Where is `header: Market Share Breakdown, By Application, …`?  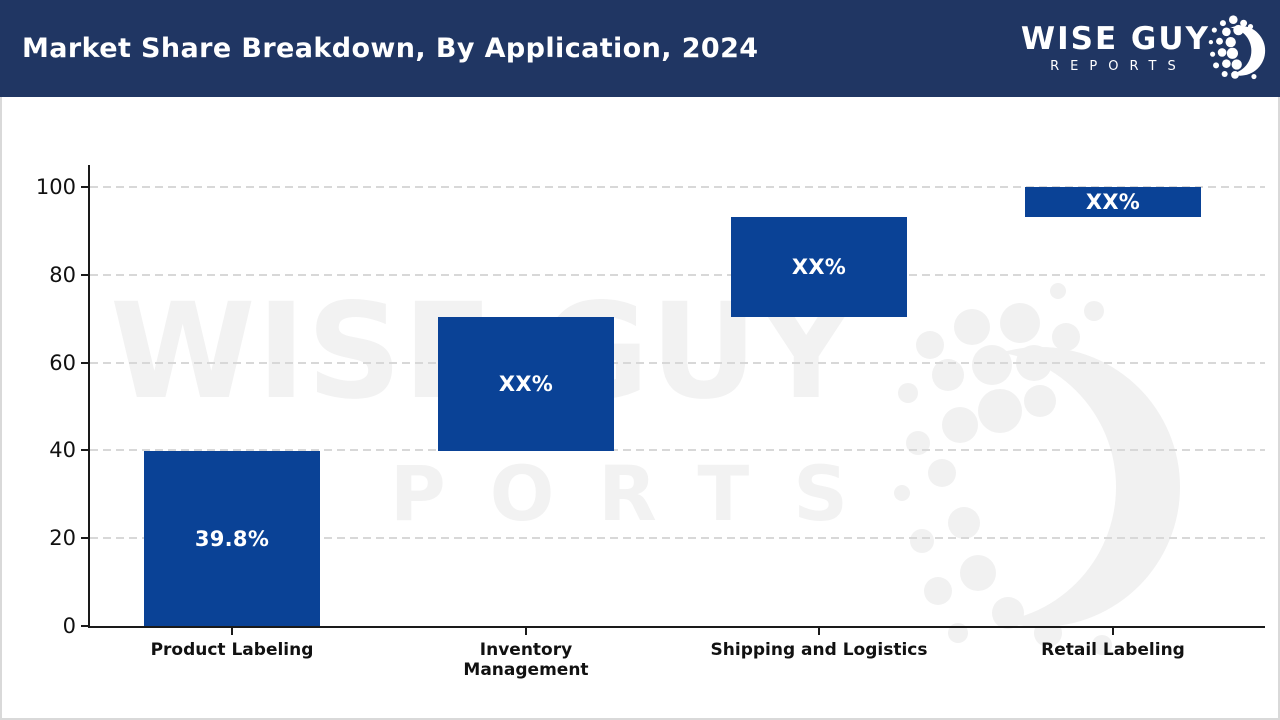
header: Market Share Breakdown, By Application, … is located at coordinates (640, 48).